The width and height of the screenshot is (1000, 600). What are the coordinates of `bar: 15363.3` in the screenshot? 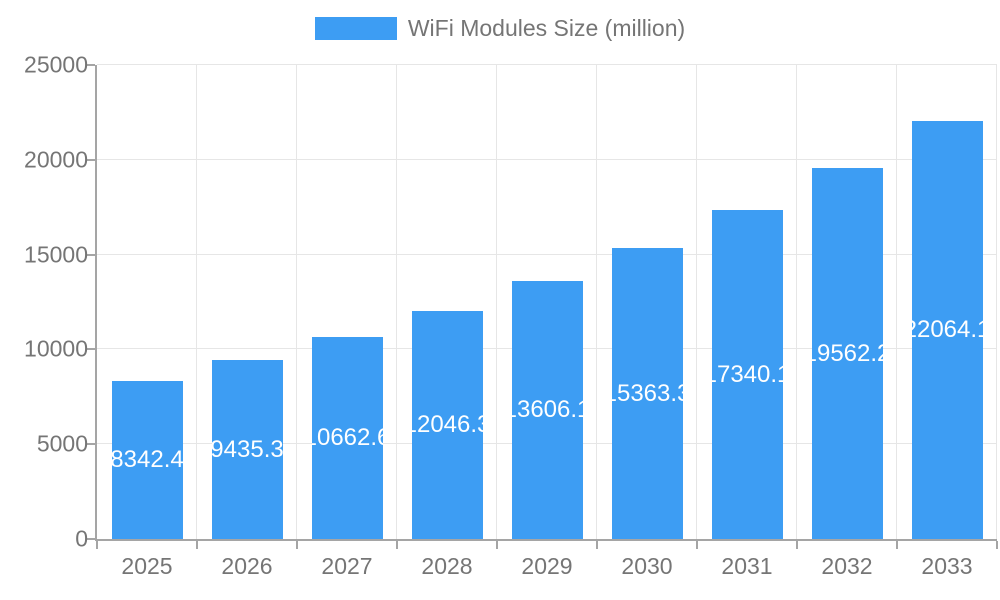 It's located at (647, 393).